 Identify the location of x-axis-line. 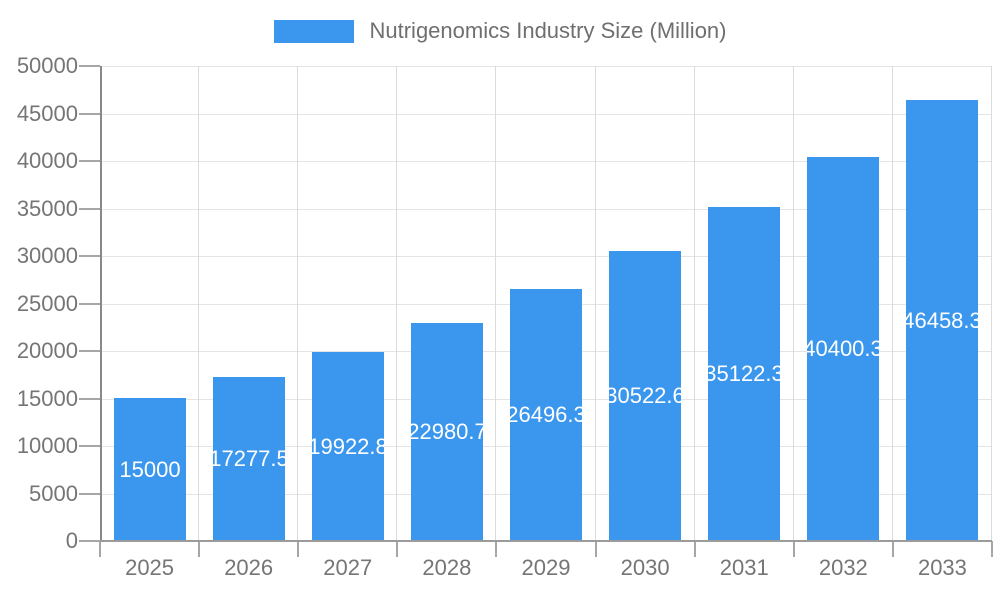
(546, 541).